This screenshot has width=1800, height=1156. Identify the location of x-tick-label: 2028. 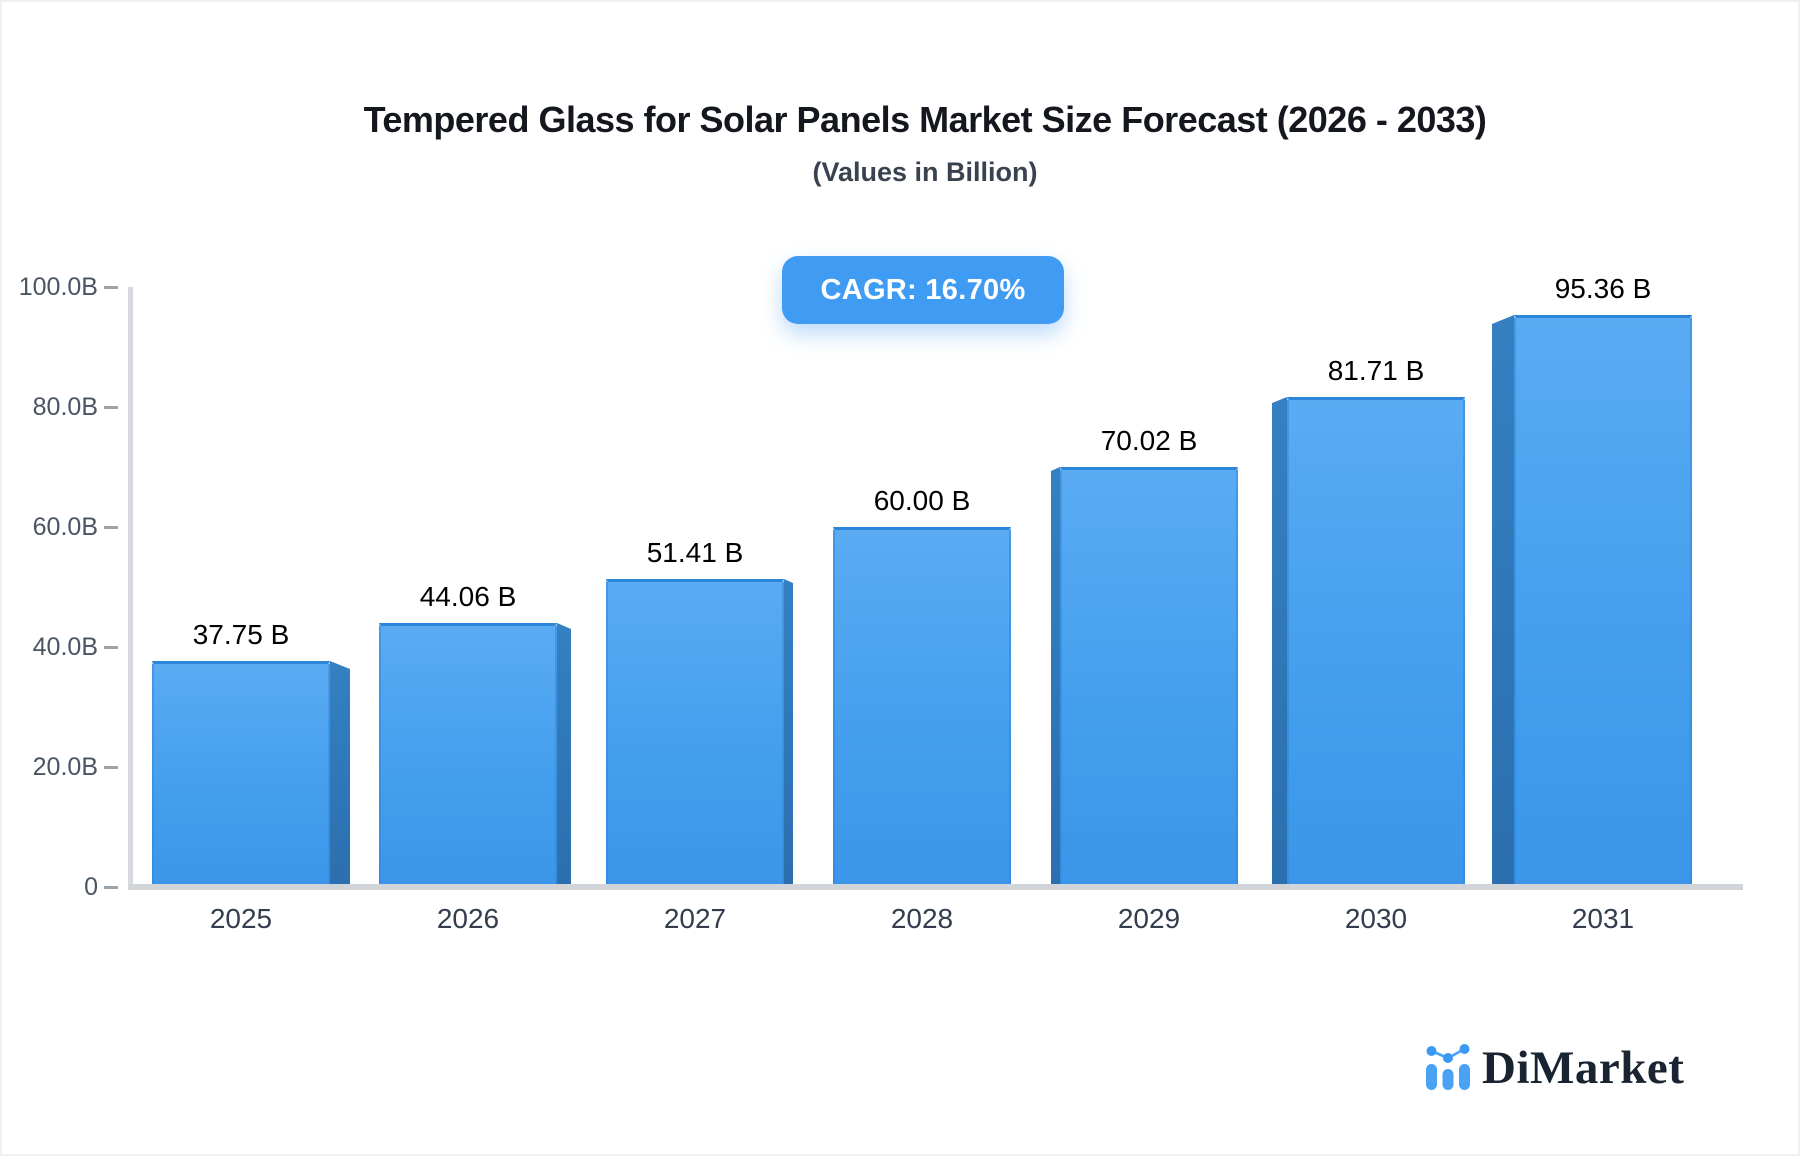
(922, 918).